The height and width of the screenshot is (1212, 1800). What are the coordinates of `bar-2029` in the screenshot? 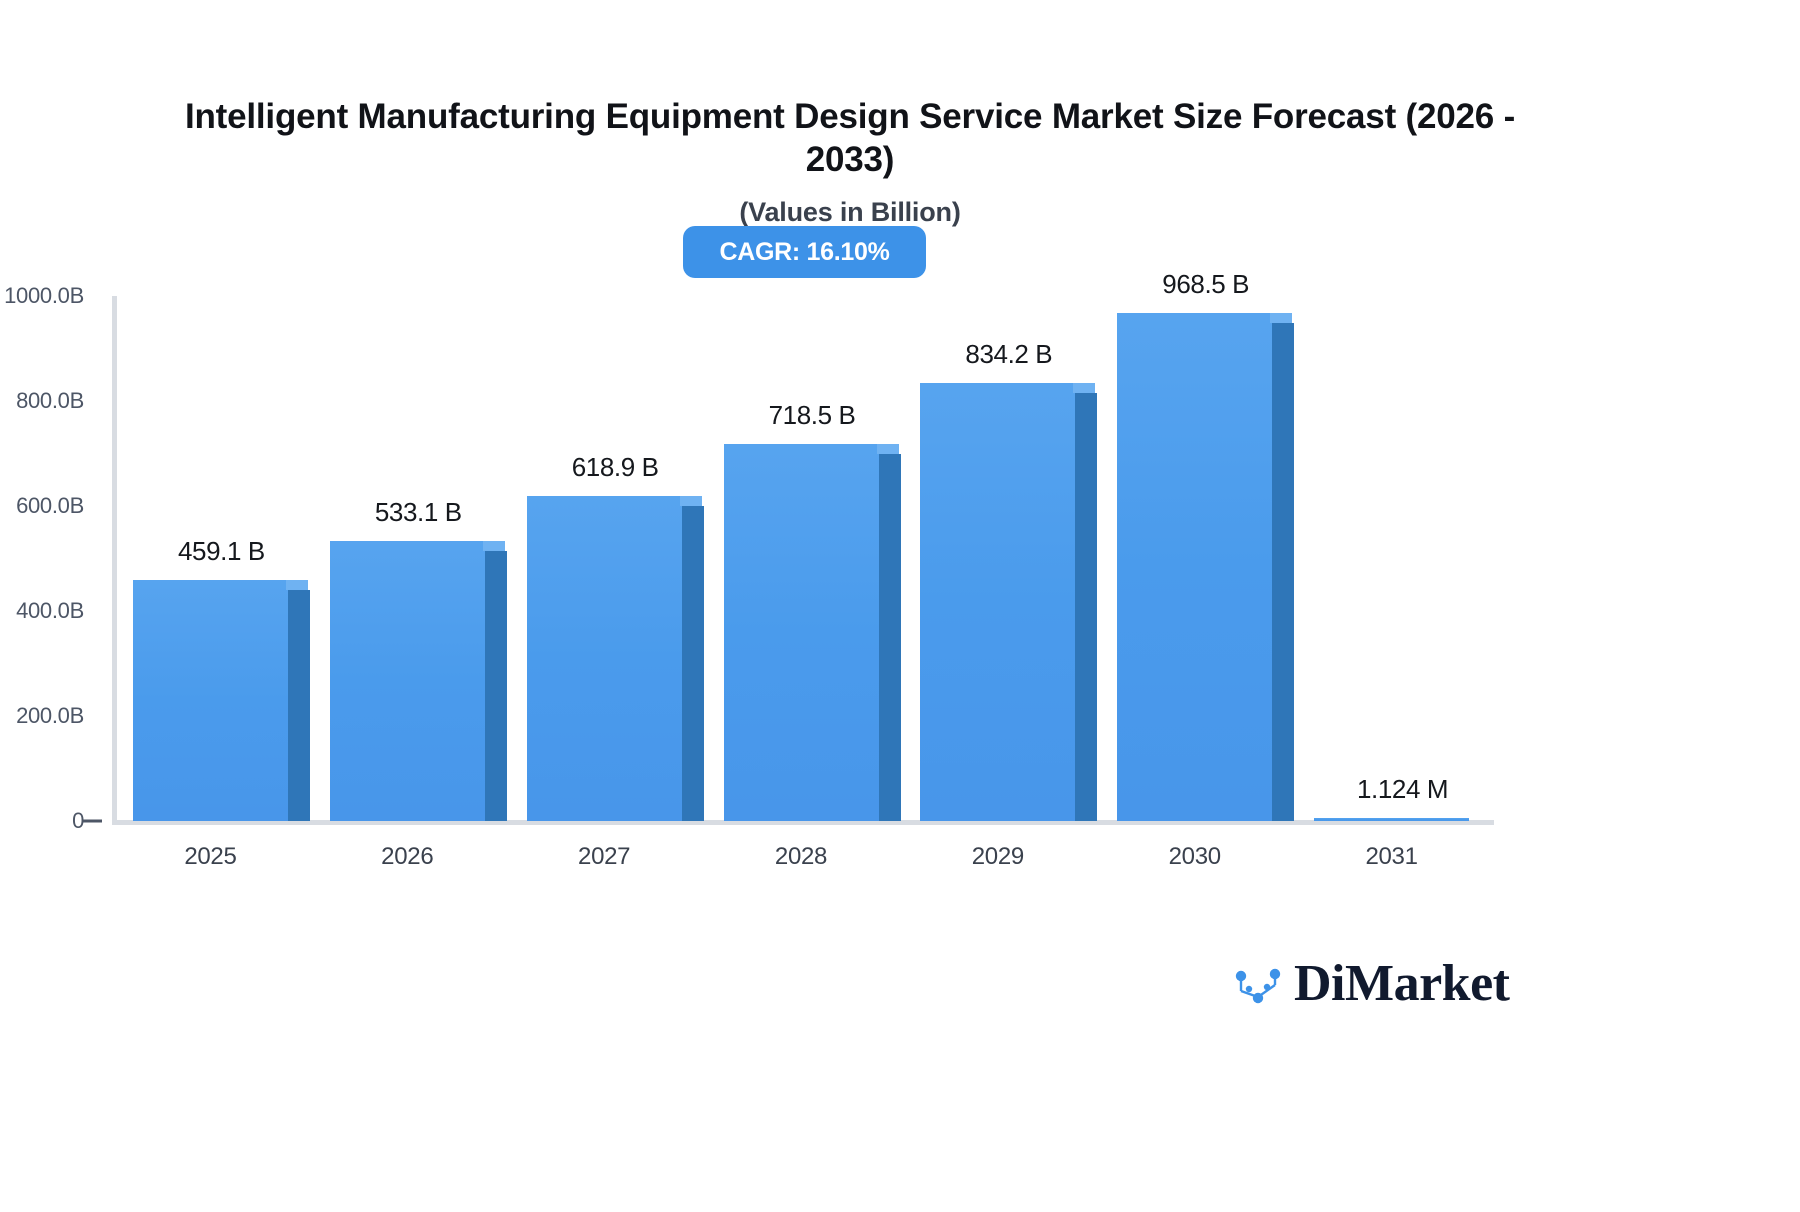 It's located at (1009, 602).